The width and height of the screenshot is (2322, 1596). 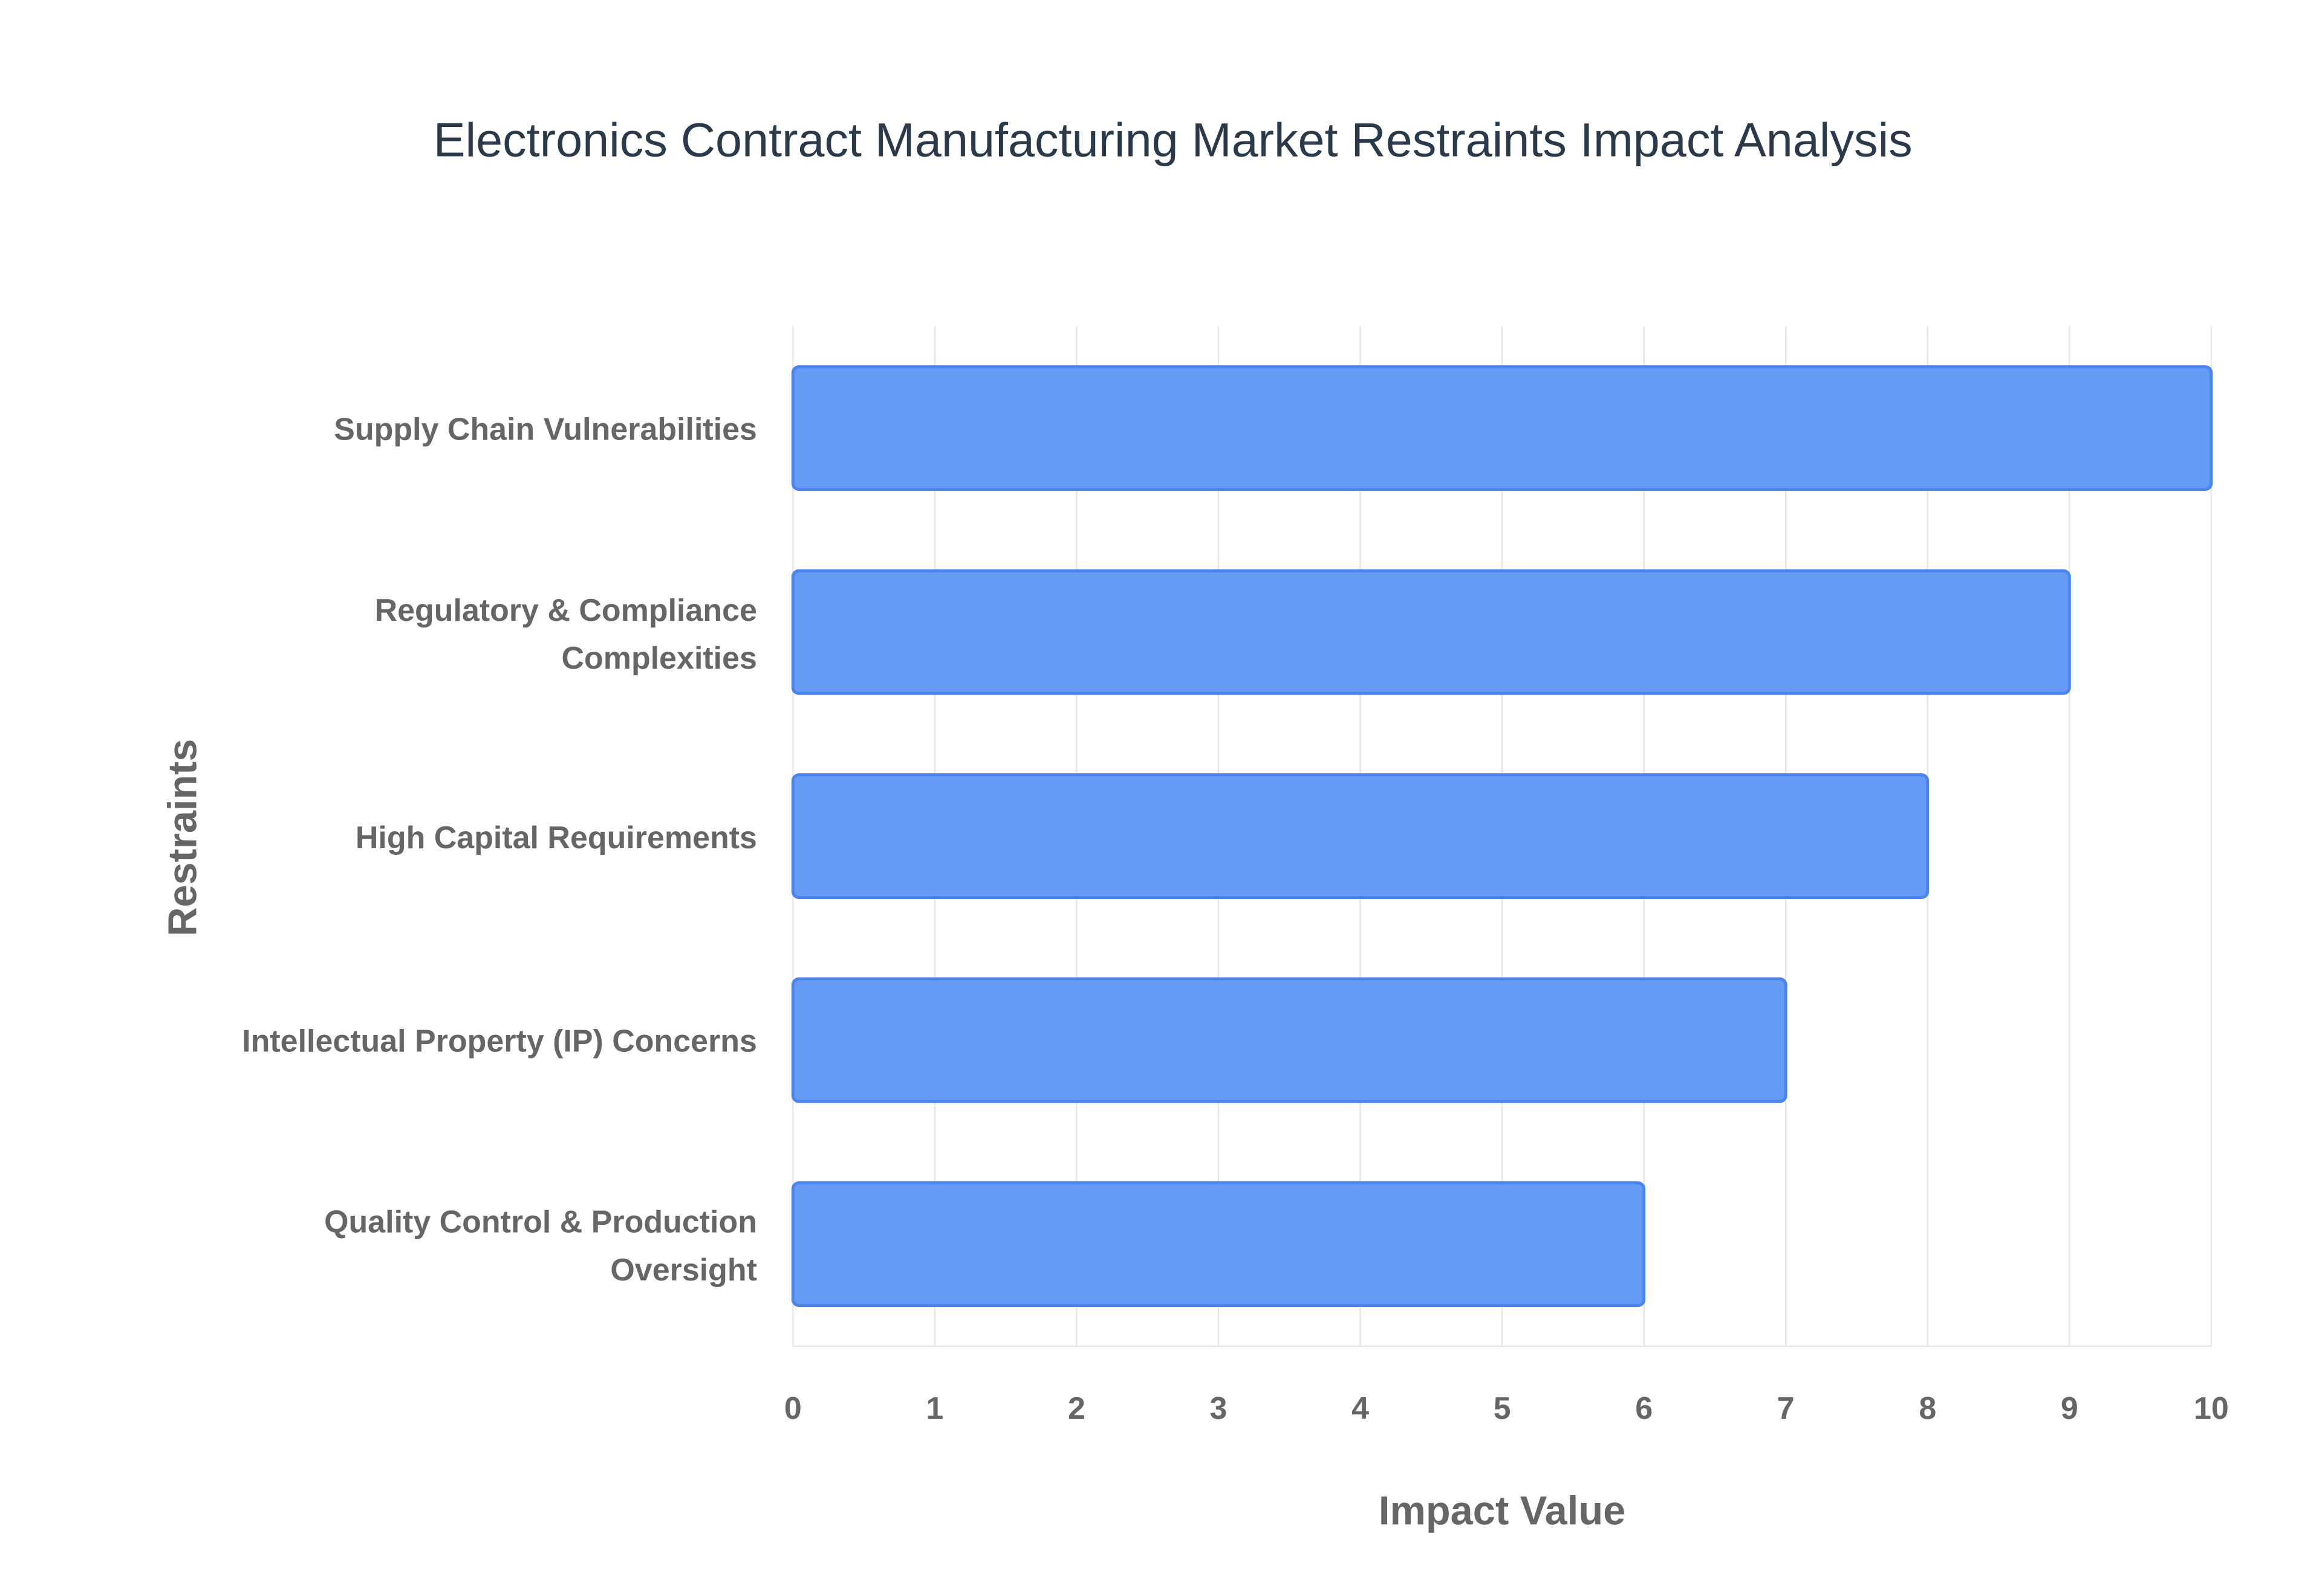 I want to click on y-tick-label: High Capital Requirements, so click(x=556, y=838).